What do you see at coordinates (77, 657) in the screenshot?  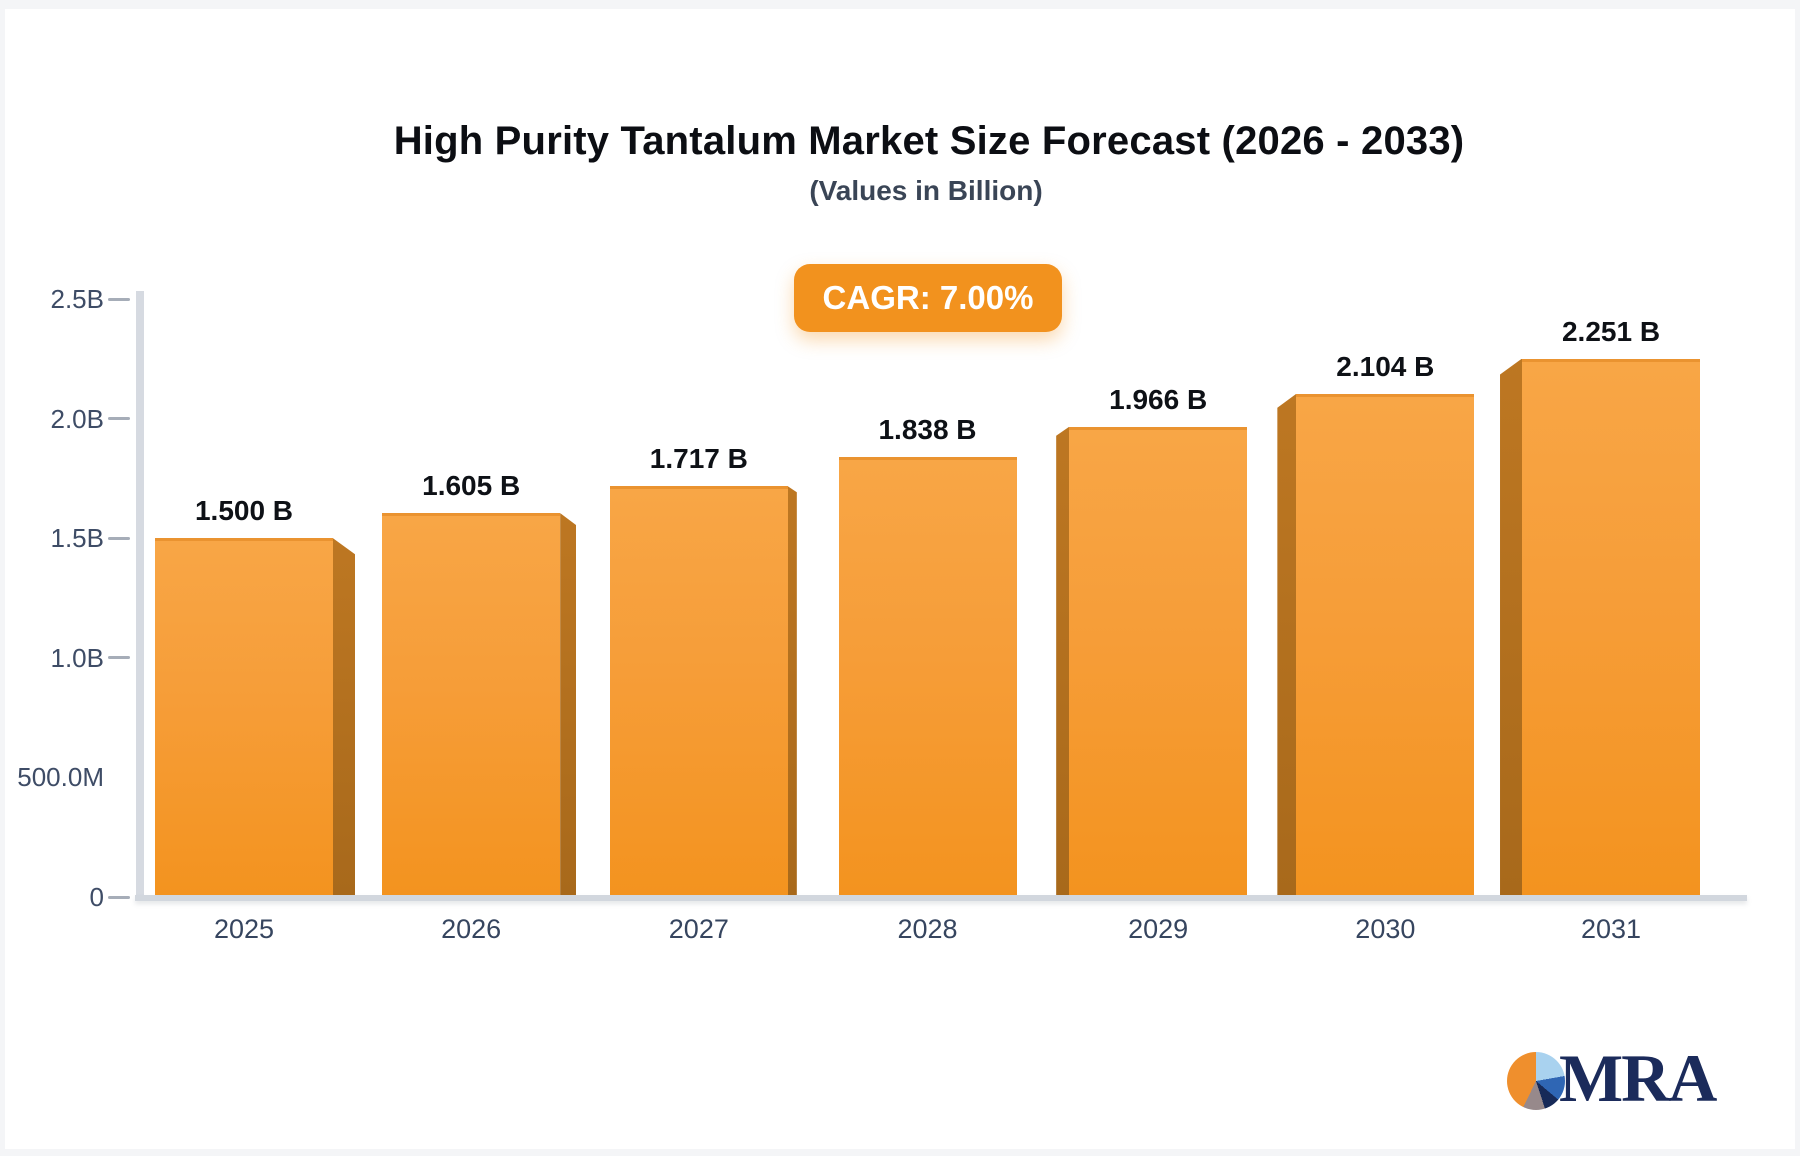 I see `y-axis-label: 1.0B` at bounding box center [77, 657].